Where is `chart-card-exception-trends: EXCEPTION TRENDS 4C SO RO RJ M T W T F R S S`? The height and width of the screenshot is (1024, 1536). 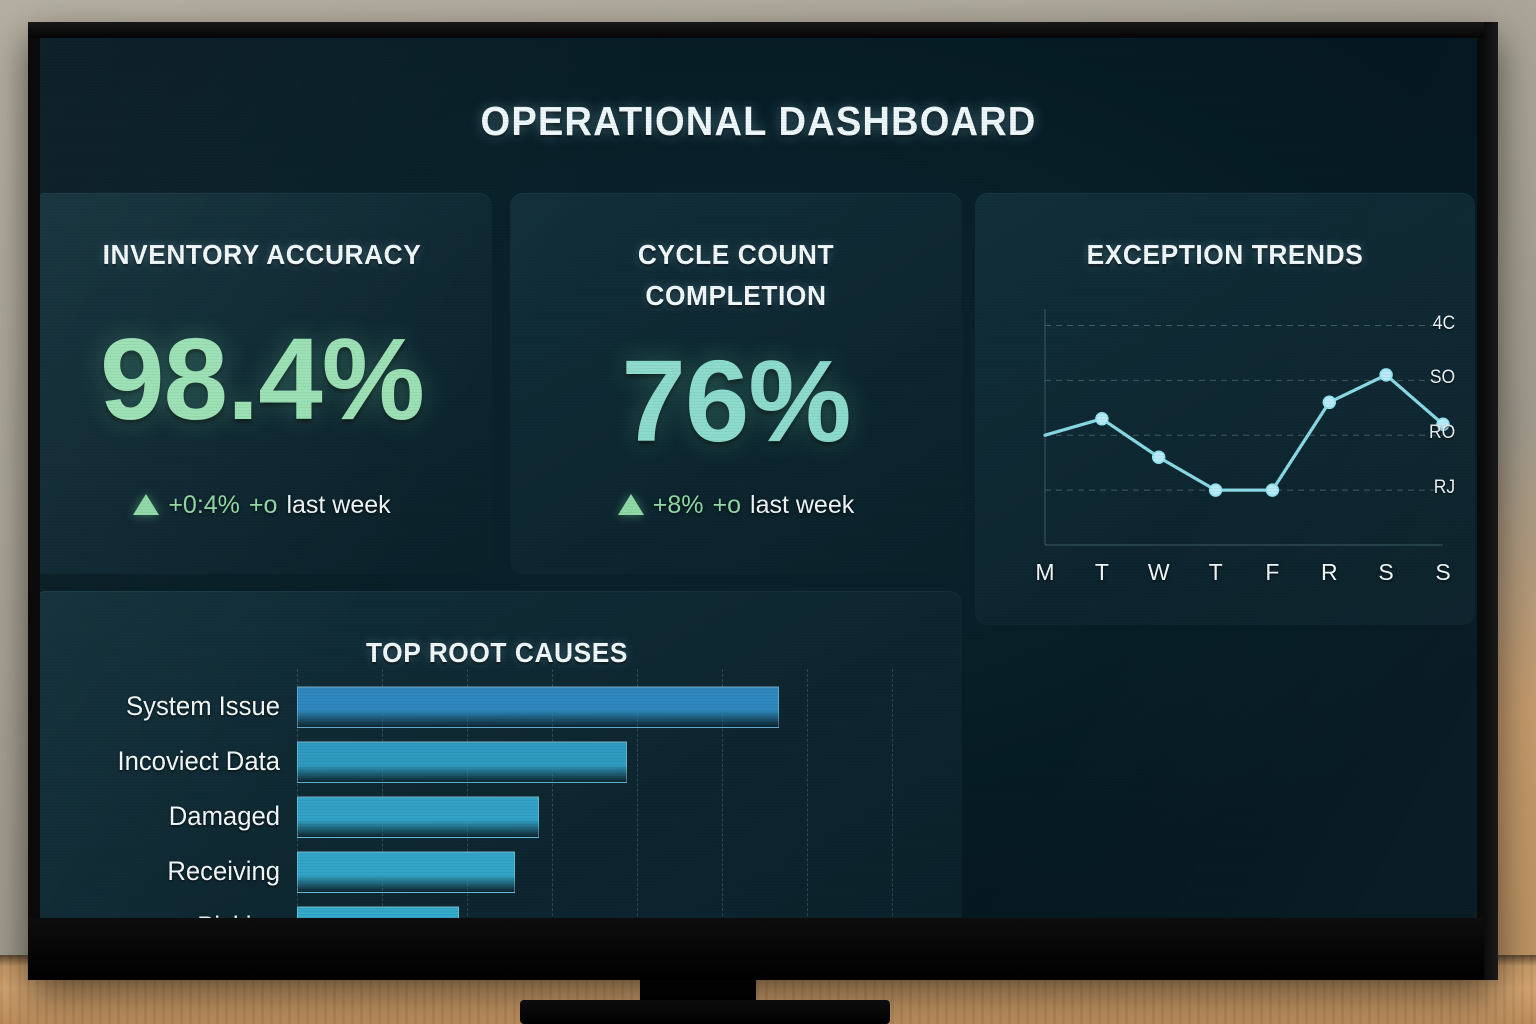
chart-card-exception-trends: EXCEPTION TRENDS 4C SO RO RJ M T W T F R S S is located at coordinates (1225, 409).